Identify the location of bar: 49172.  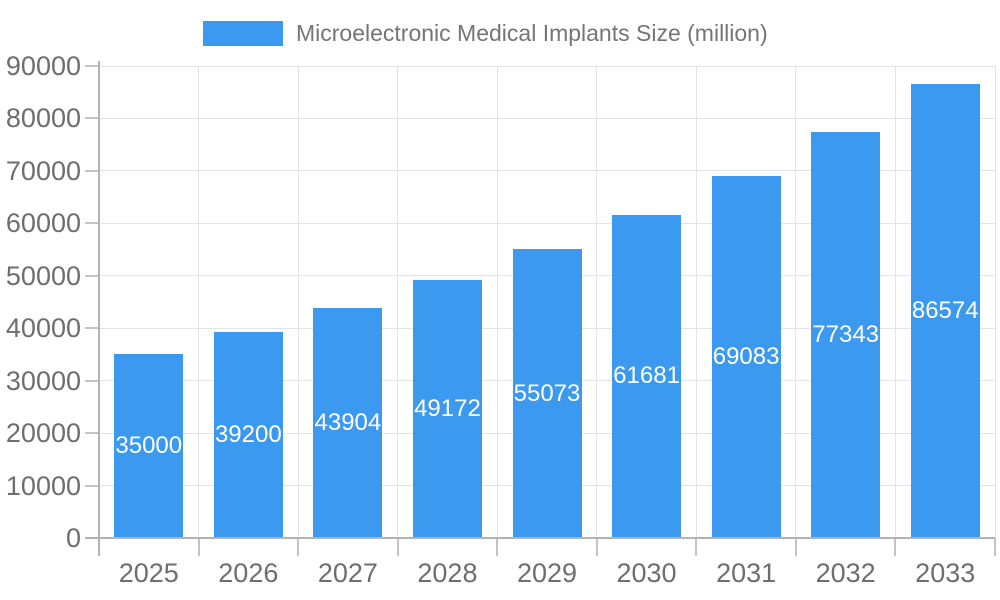
(447, 409).